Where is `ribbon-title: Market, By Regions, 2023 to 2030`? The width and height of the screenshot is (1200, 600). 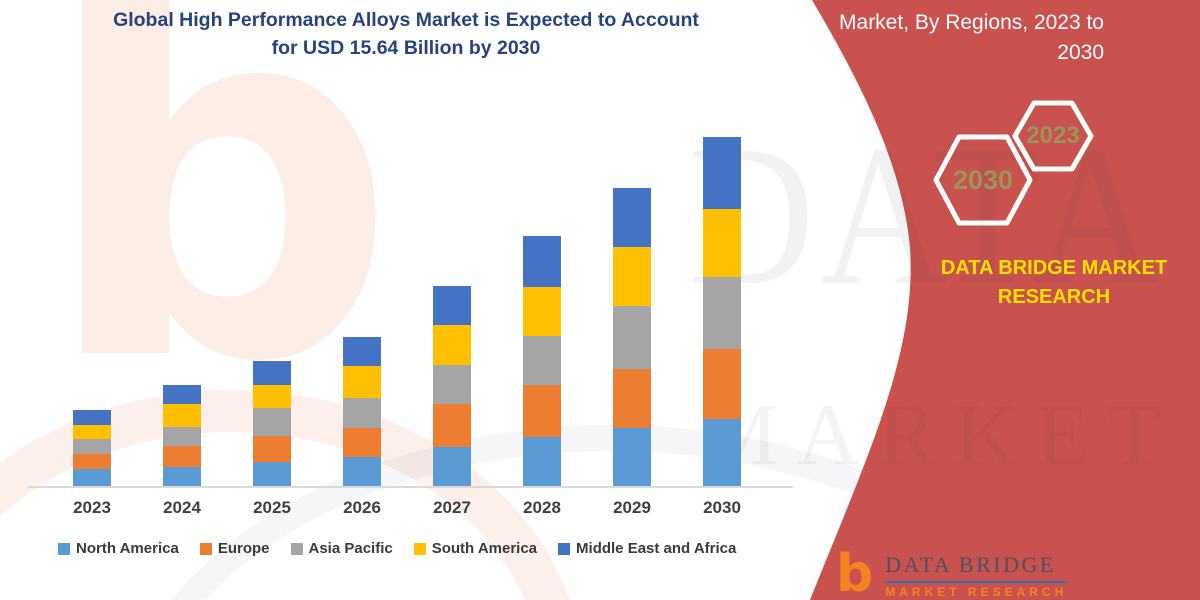
ribbon-title: Market, By Regions, 2023 to 2030 is located at coordinates (939, 38).